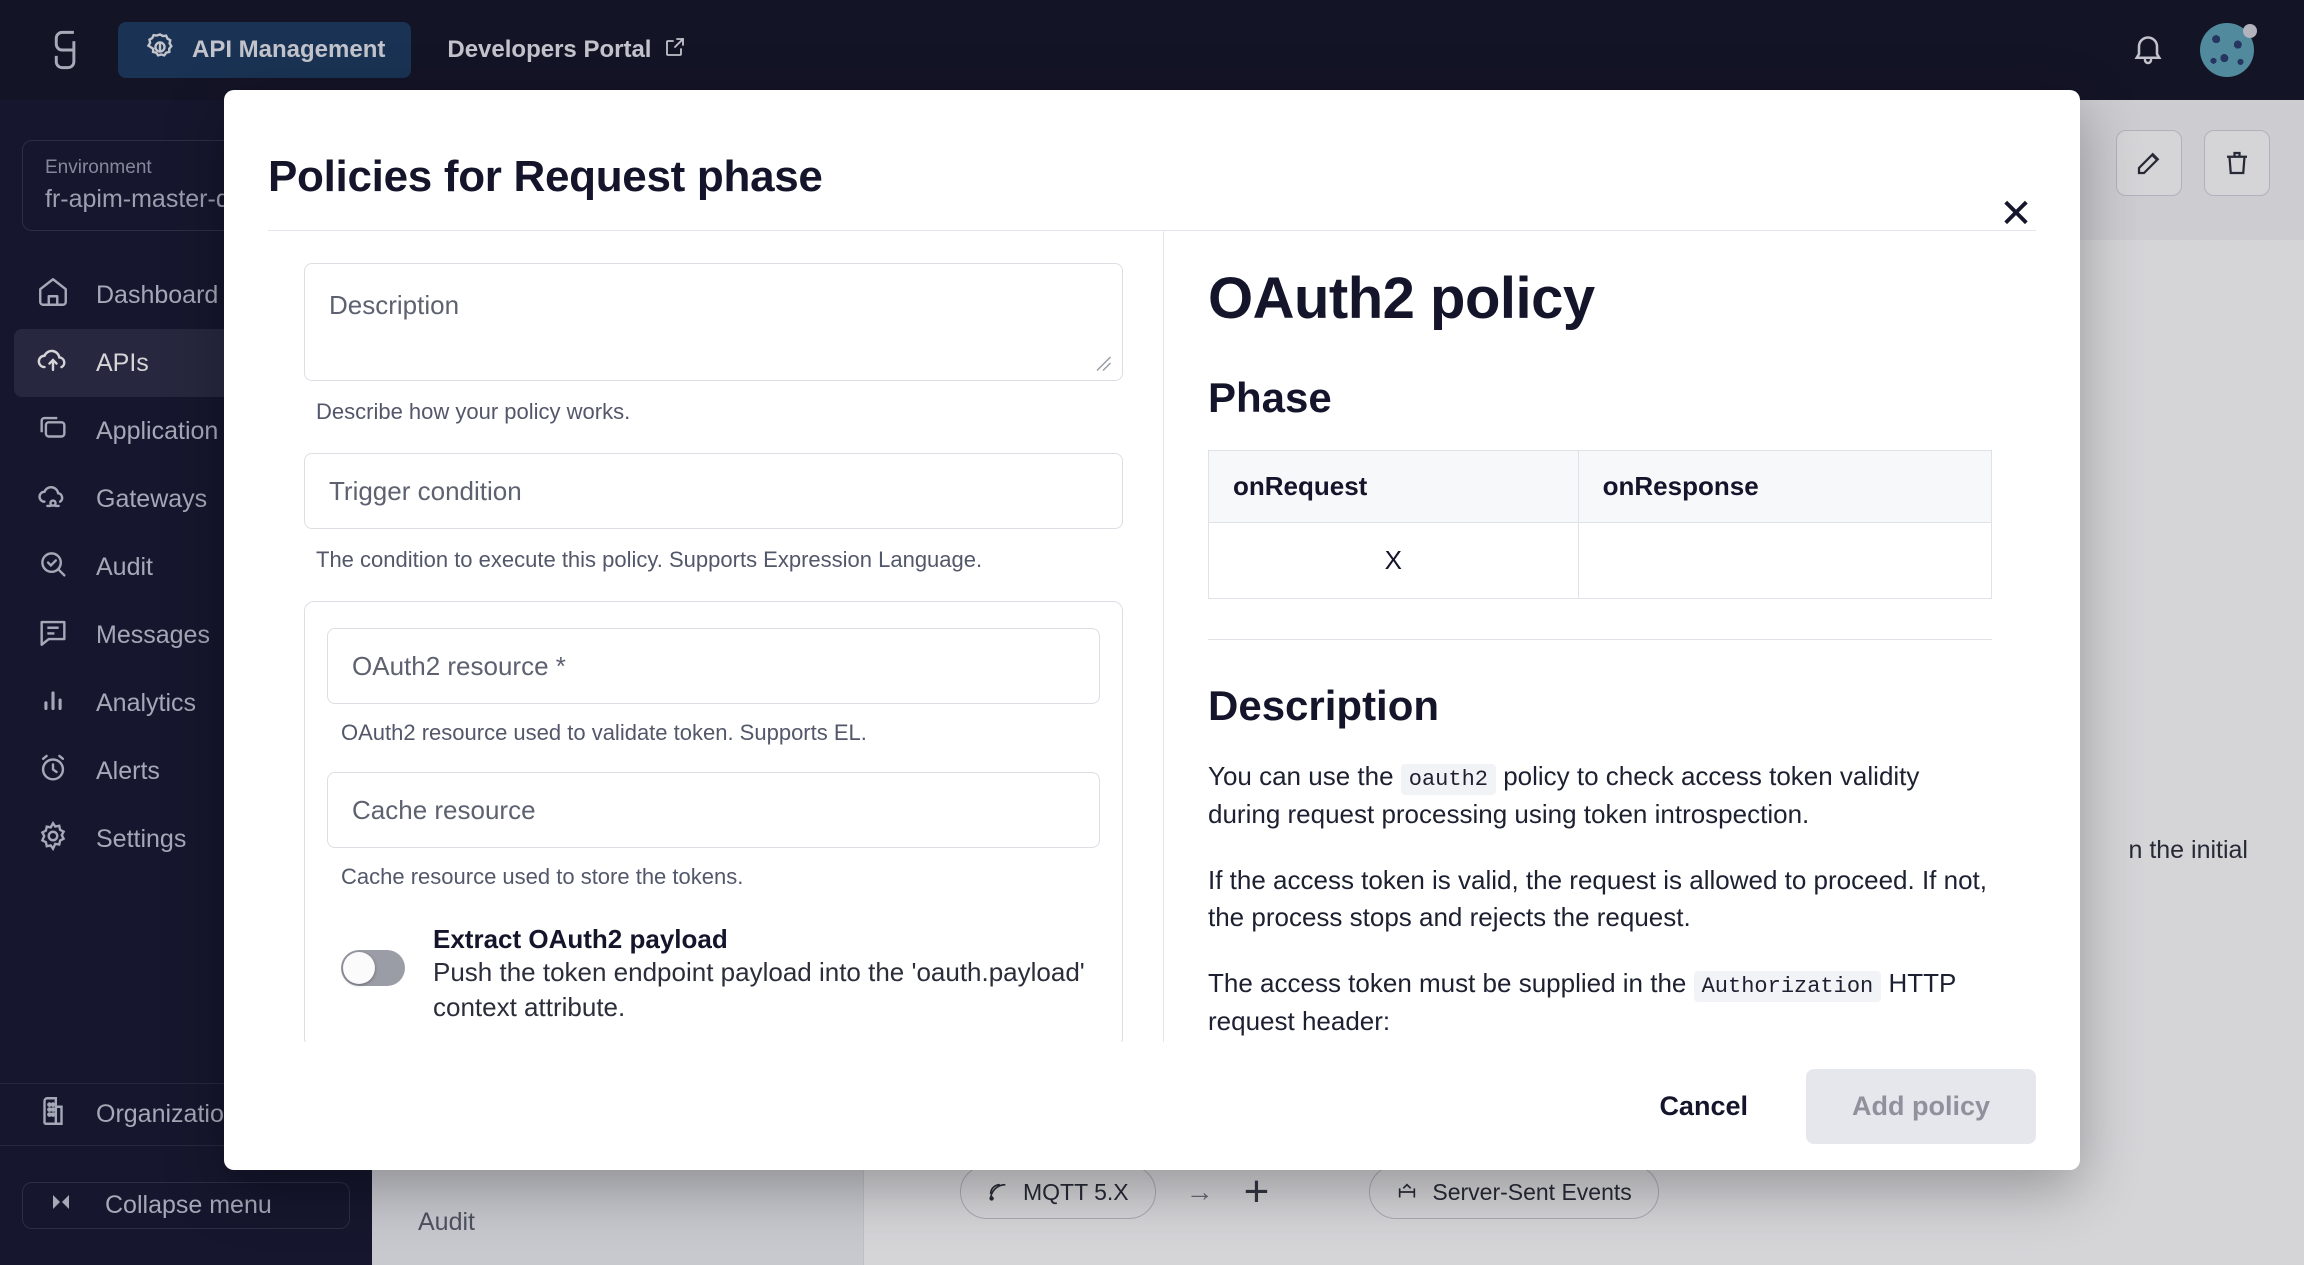  I want to click on sidebar-item-label: Audit, so click(124, 566).